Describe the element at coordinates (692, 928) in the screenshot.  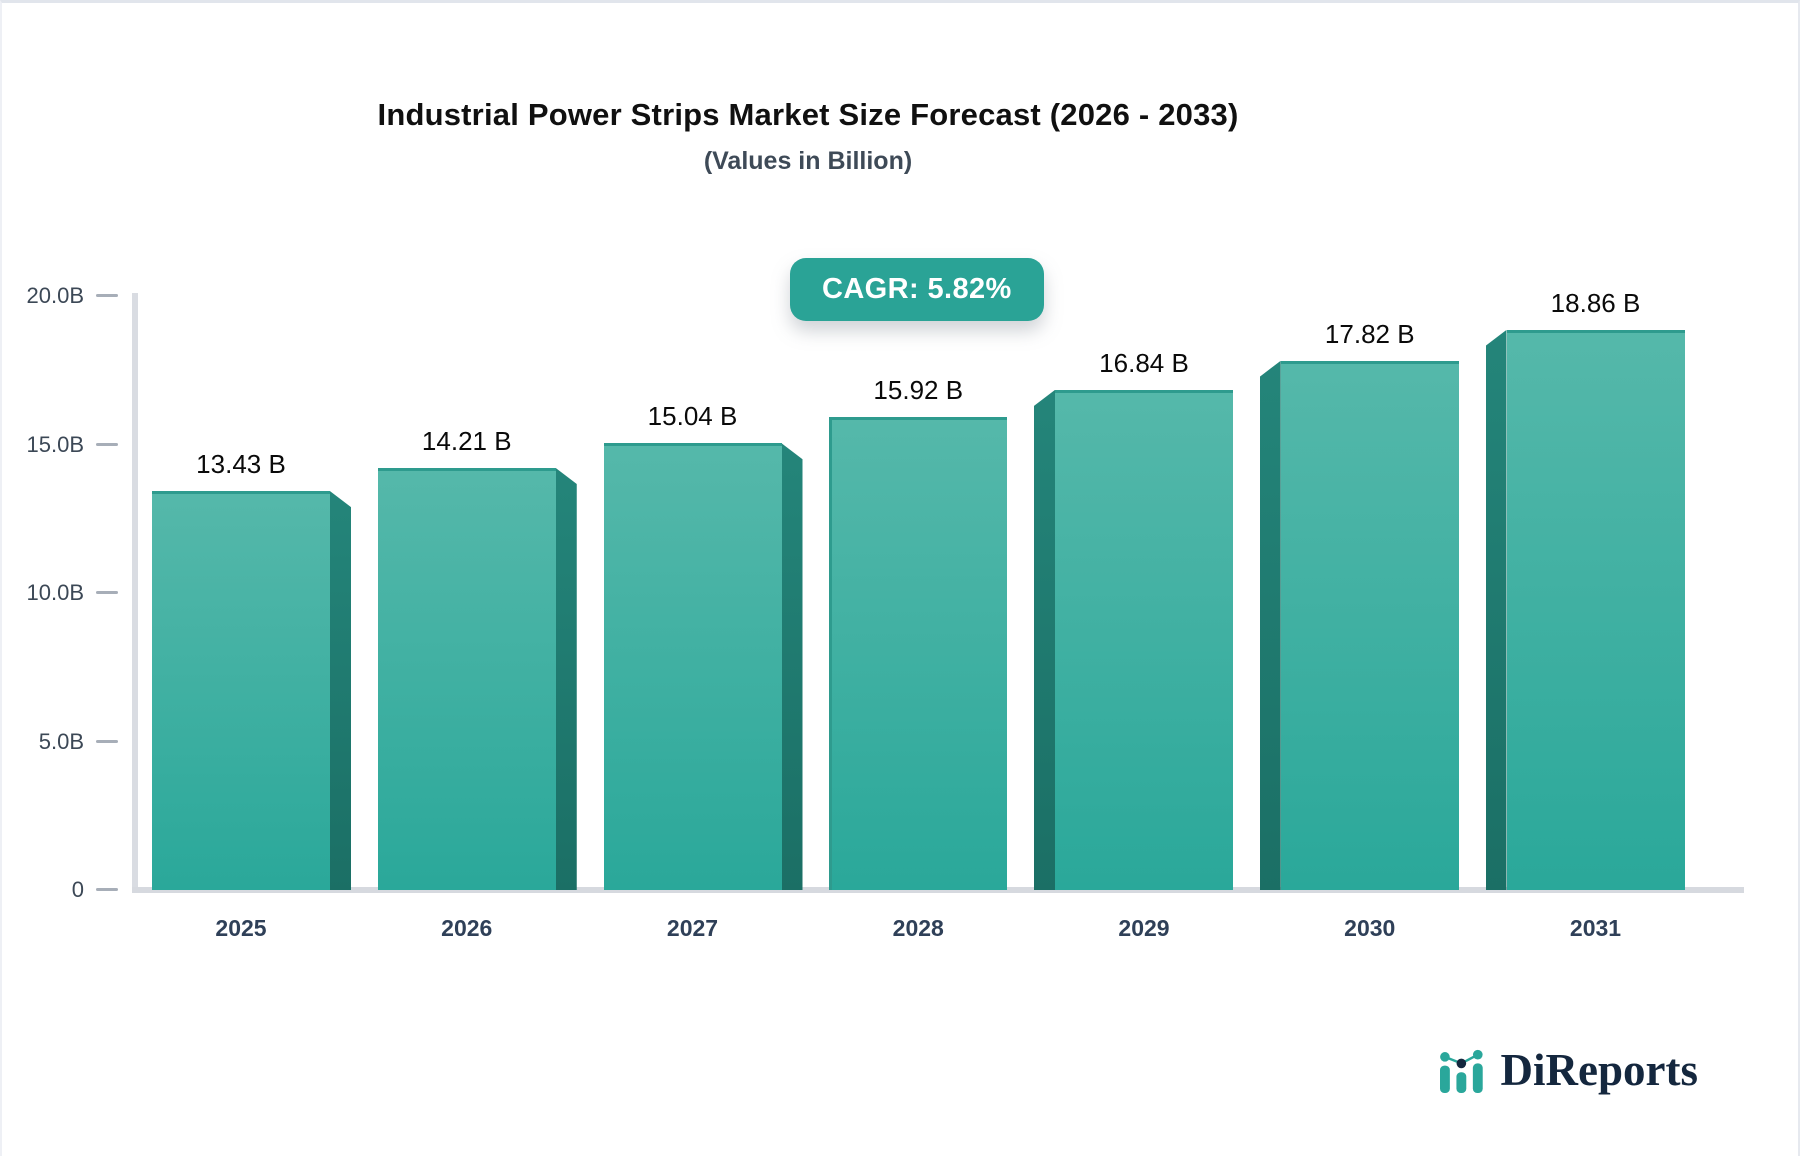
I see `x-axis-category-label: 2027` at that location.